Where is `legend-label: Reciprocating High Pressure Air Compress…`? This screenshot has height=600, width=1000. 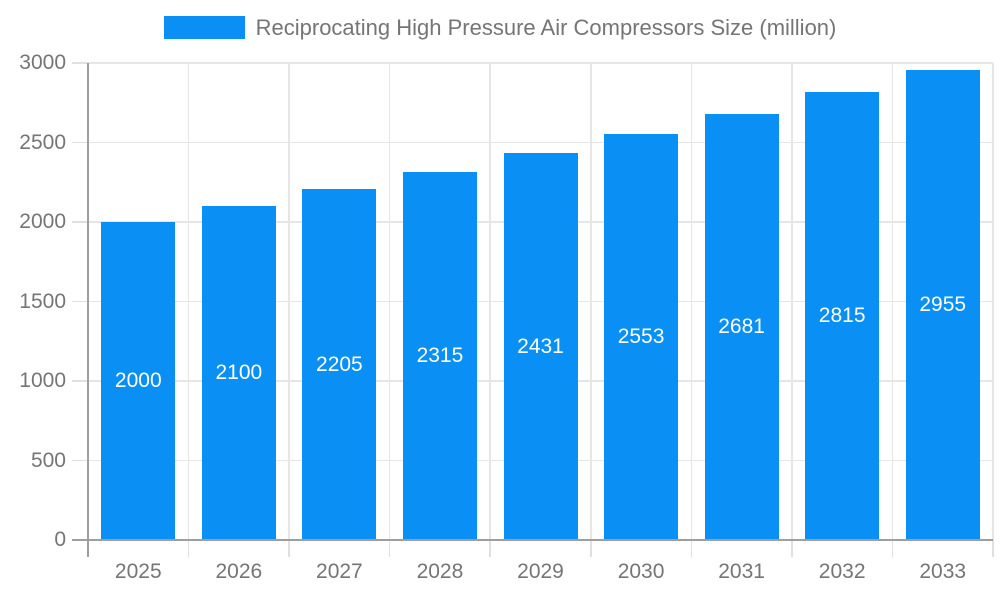
legend-label: Reciprocating High Pressure Air Compress… is located at coordinates (546, 27).